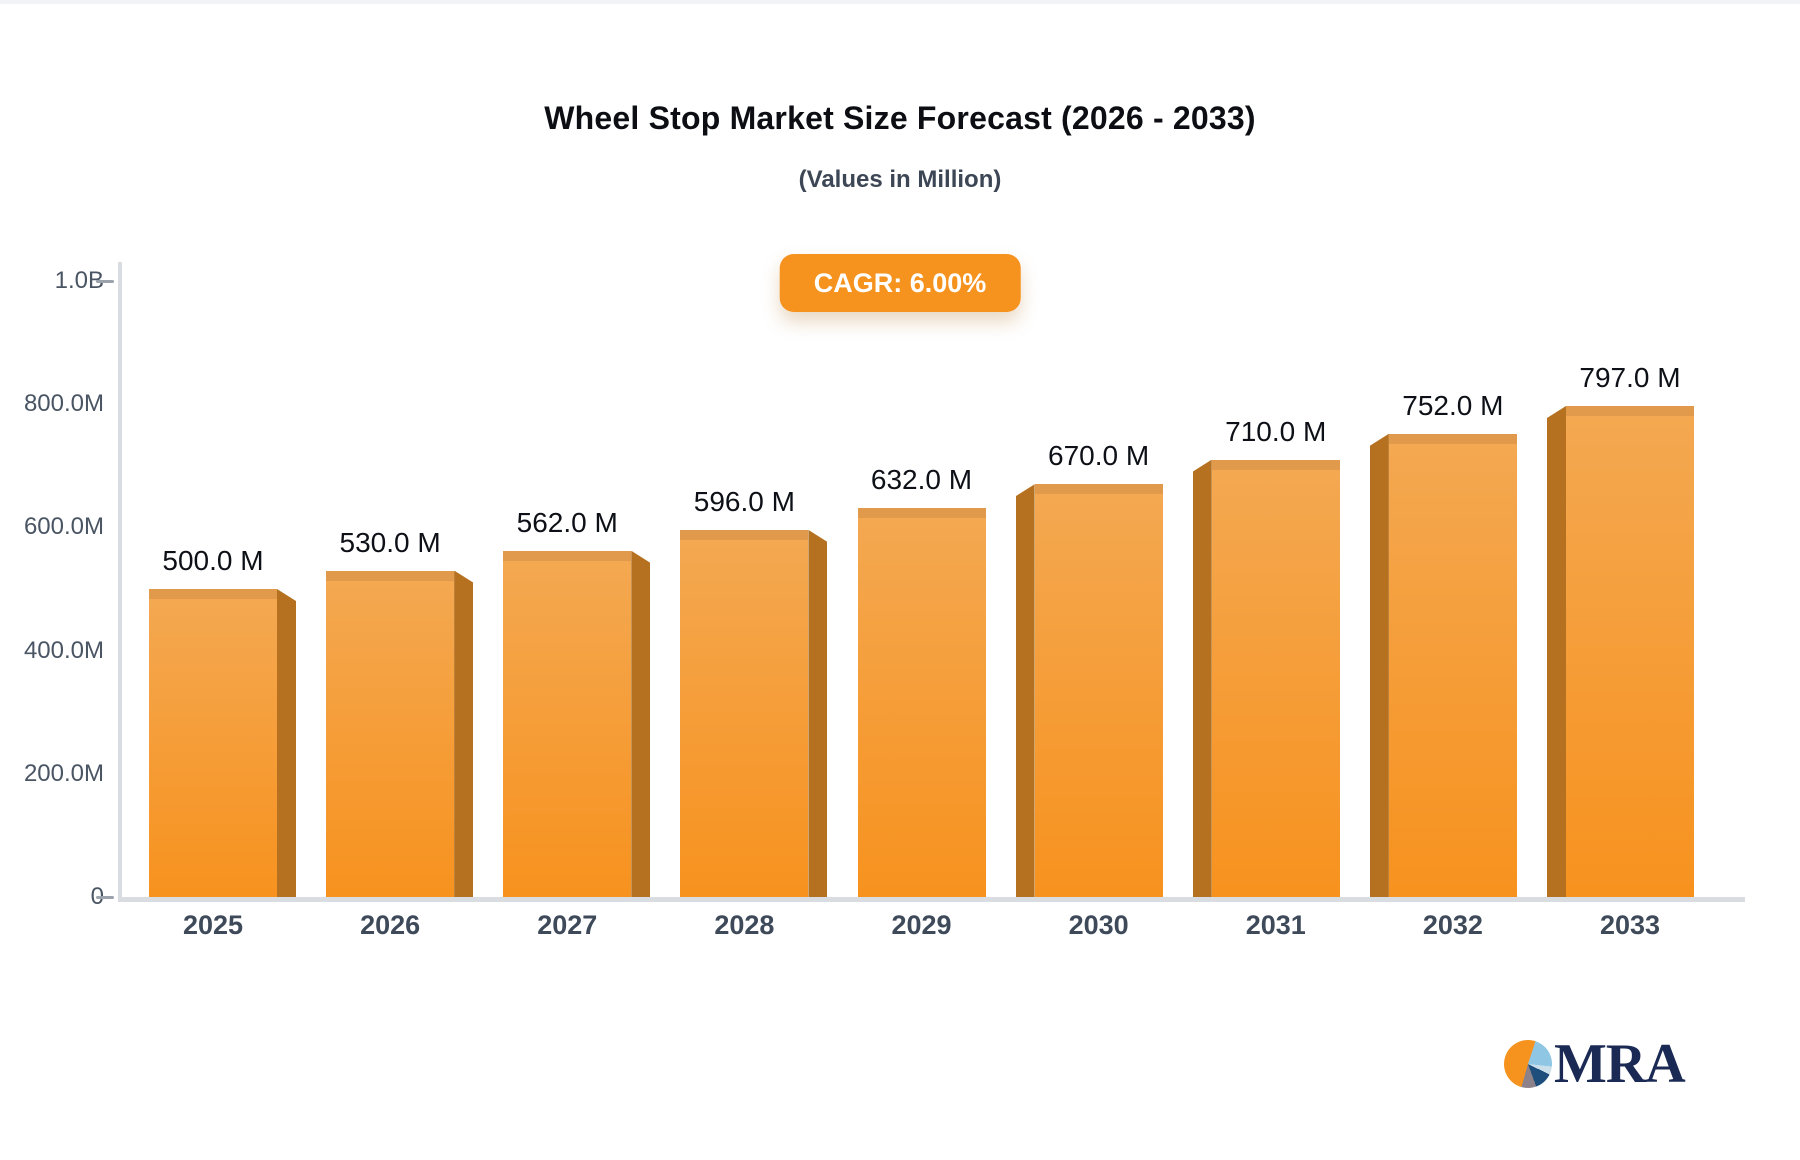 This screenshot has width=1800, height=1160. I want to click on bar-2031, so click(1275, 683).